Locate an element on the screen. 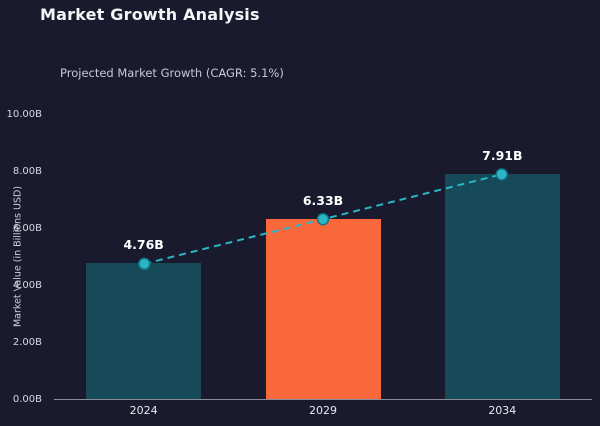 The height and width of the screenshot is (426, 600). chart-subtitle: Projected Market Growth (CAGR: 5.1%) is located at coordinates (172, 73).